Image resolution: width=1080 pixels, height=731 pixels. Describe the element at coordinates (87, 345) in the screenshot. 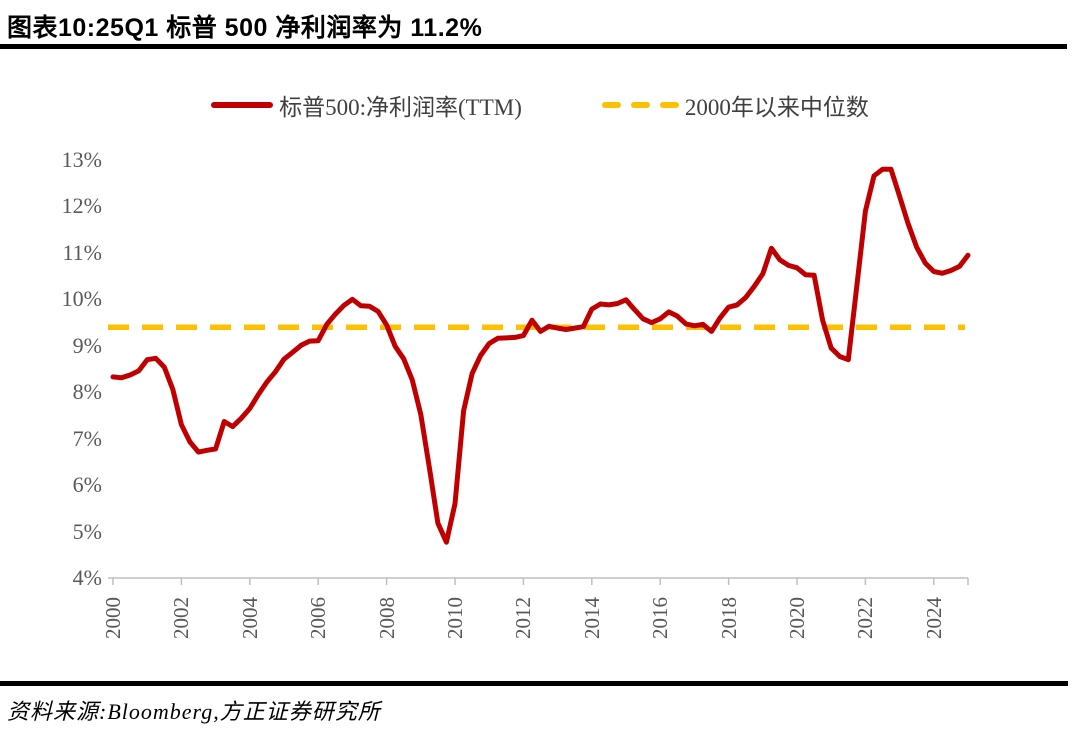

I see `y-tick-label-9%: 9%` at that location.